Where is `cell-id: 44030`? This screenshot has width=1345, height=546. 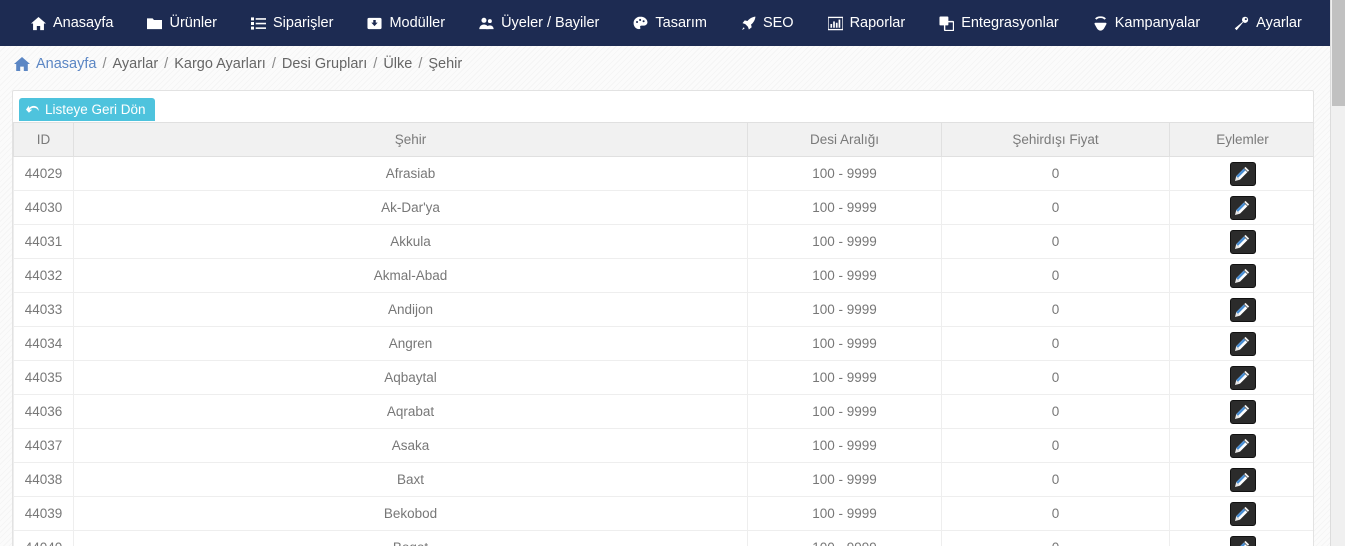
cell-id: 44030 is located at coordinates (43, 207).